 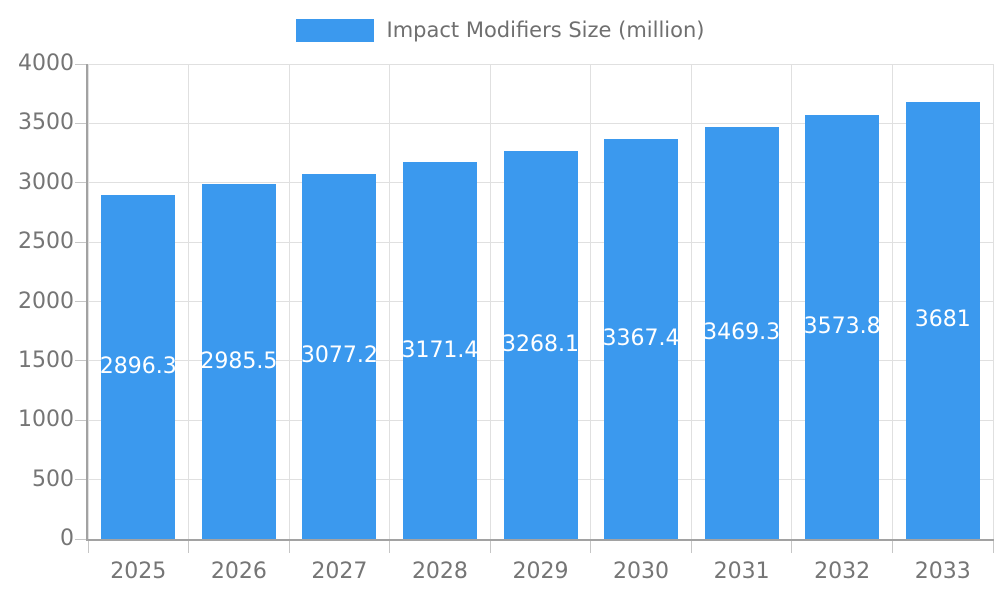 I want to click on bar-2032, so click(x=842, y=326).